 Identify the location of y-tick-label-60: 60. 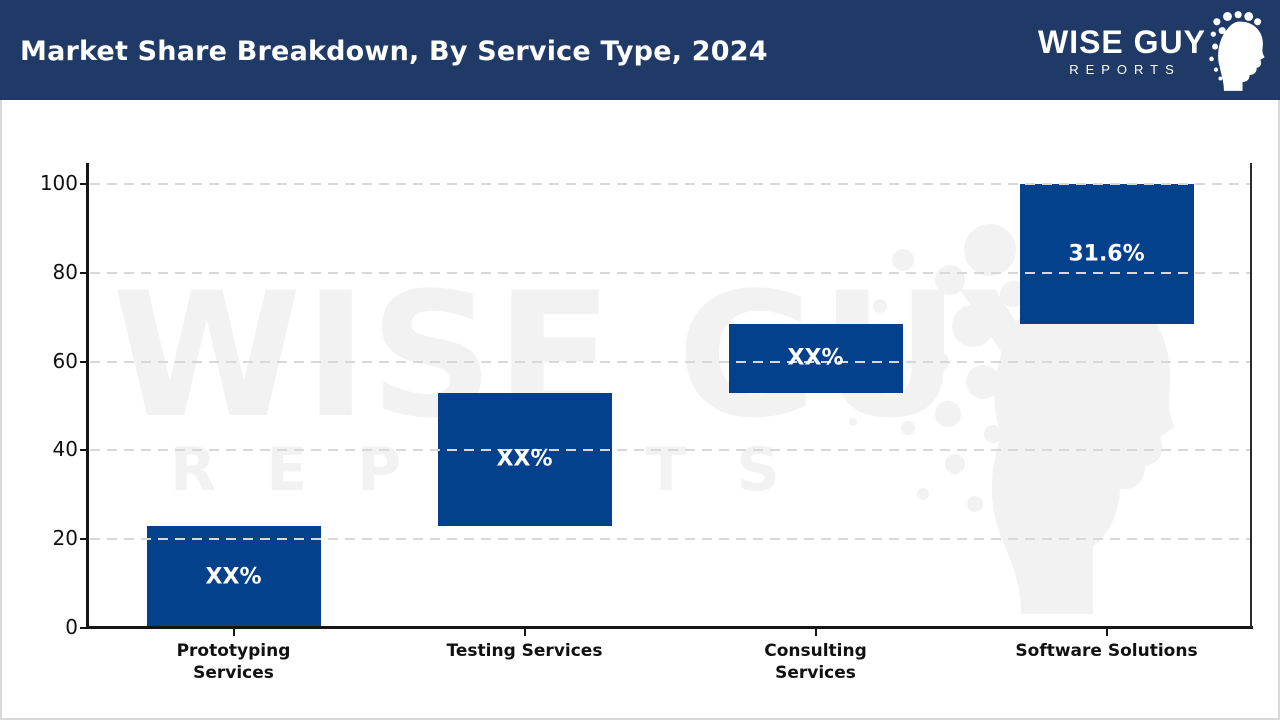
(65, 360).